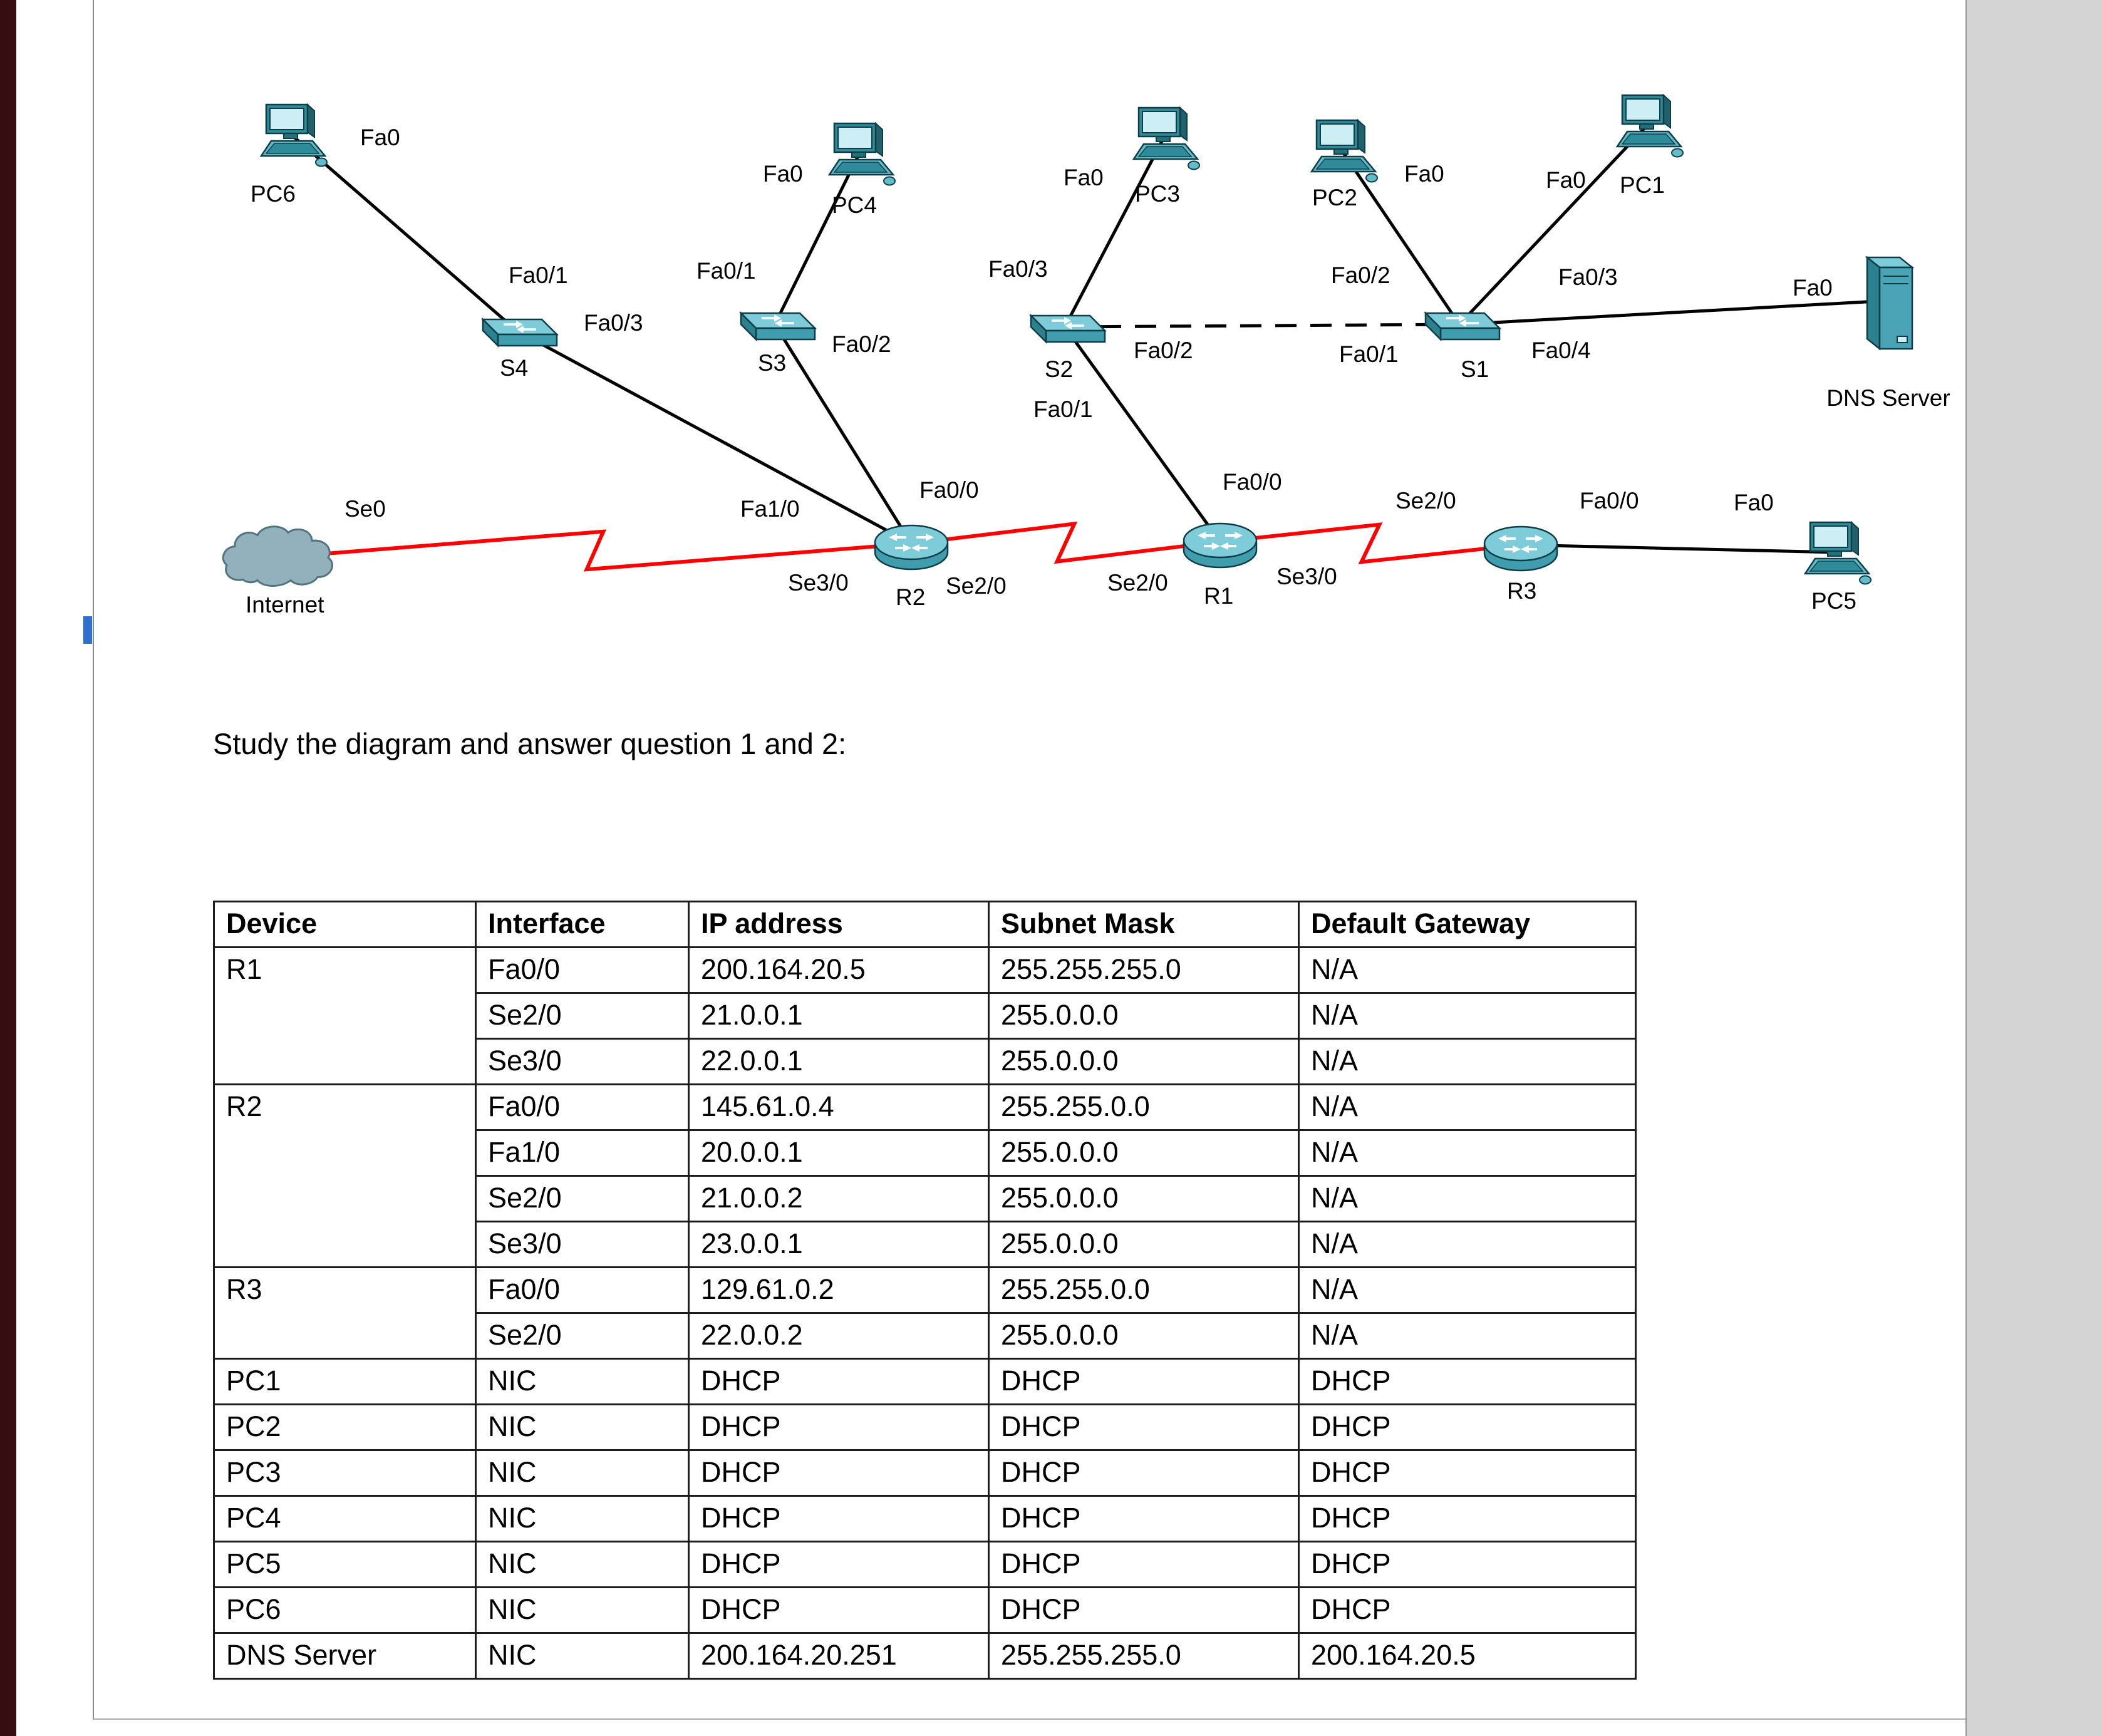  What do you see at coordinates (925, 1565) in the screenshot?
I see `table-row: PC5 NIC DHCP DHCP DHCP` at bounding box center [925, 1565].